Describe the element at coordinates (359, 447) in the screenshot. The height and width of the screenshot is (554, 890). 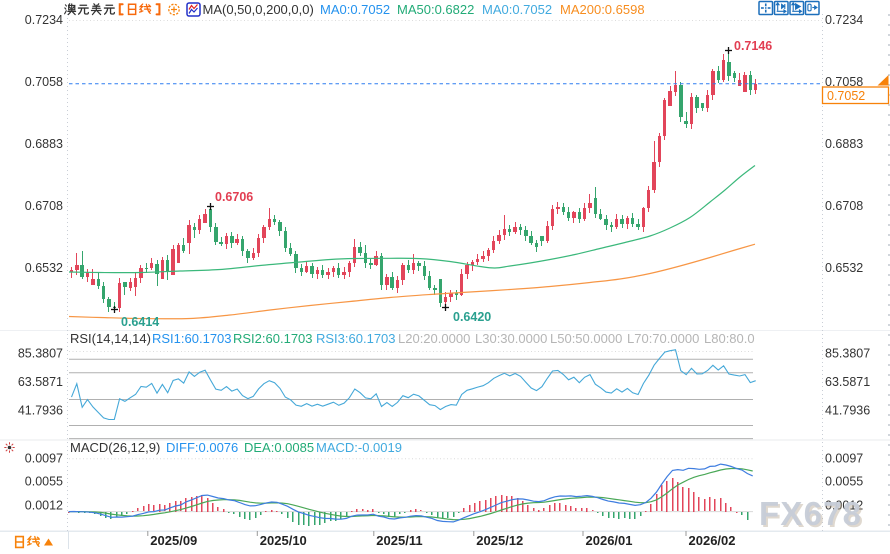
I see `svg-text: MACD:-0.0019` at that location.